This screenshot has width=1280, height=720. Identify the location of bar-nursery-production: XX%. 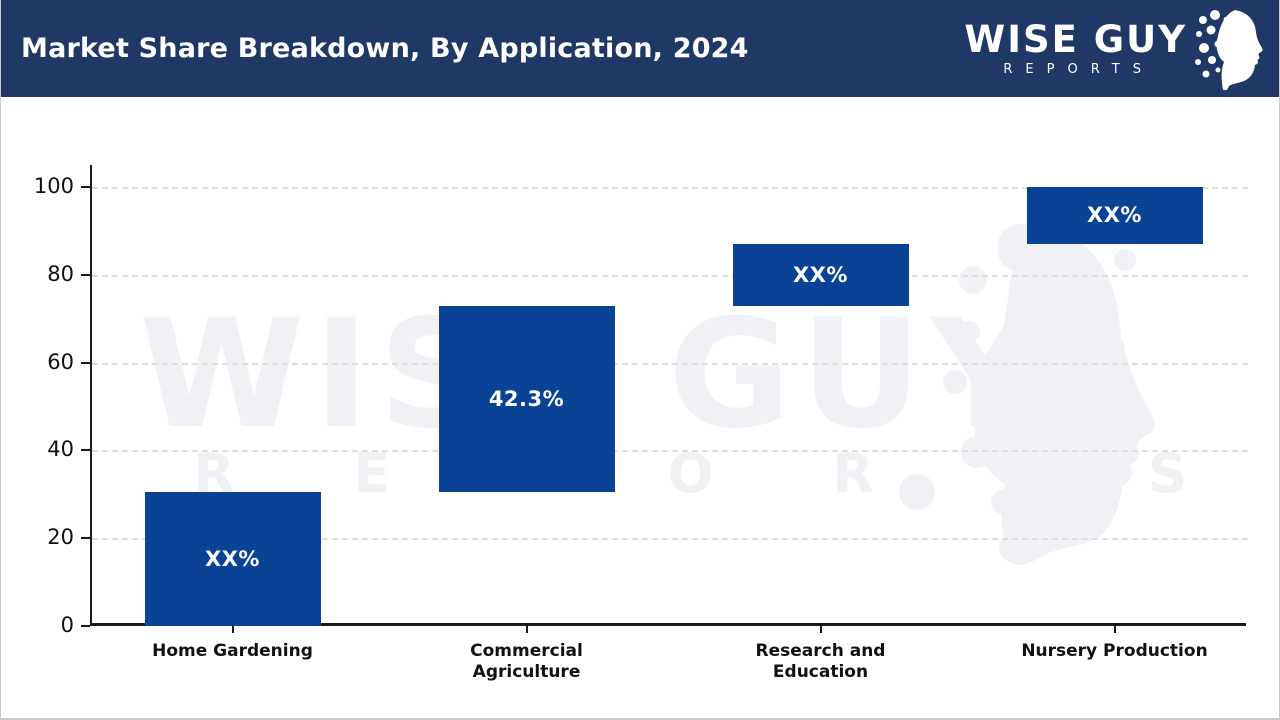
(1114, 215).